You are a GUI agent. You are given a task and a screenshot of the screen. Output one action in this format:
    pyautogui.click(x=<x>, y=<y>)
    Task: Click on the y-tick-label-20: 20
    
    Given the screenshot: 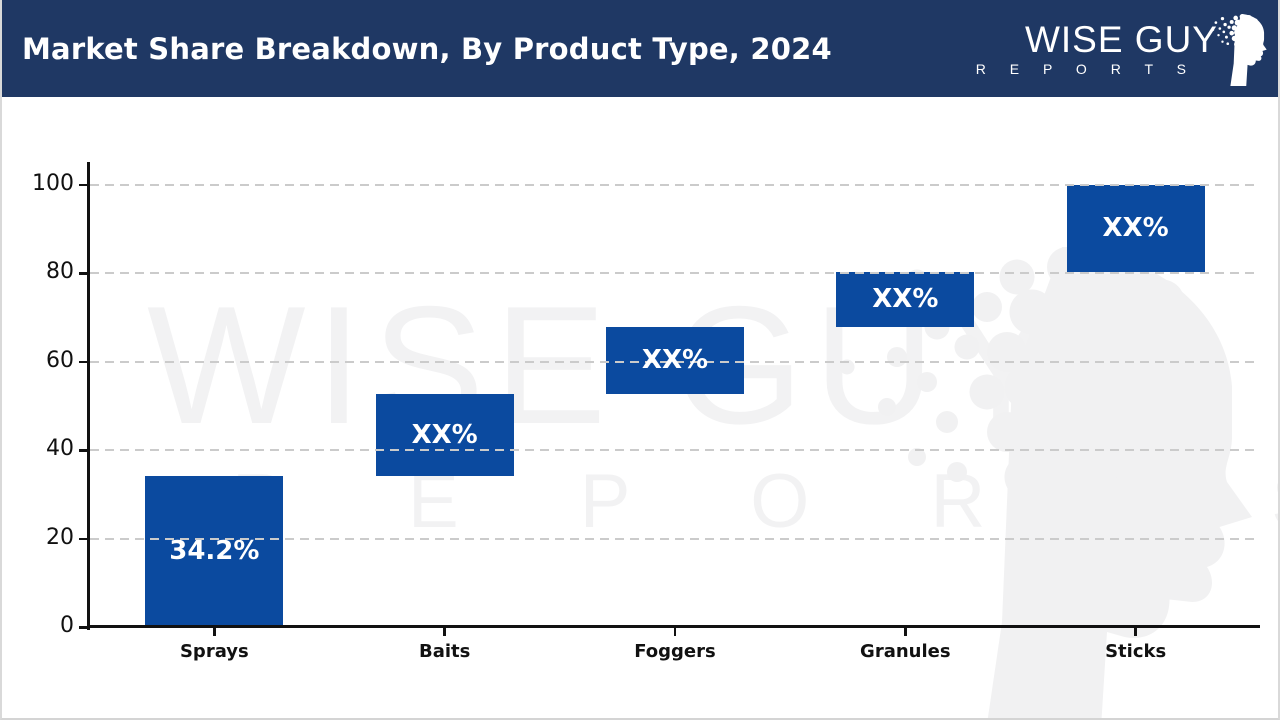 What is the action you would take?
    pyautogui.click(x=60, y=537)
    